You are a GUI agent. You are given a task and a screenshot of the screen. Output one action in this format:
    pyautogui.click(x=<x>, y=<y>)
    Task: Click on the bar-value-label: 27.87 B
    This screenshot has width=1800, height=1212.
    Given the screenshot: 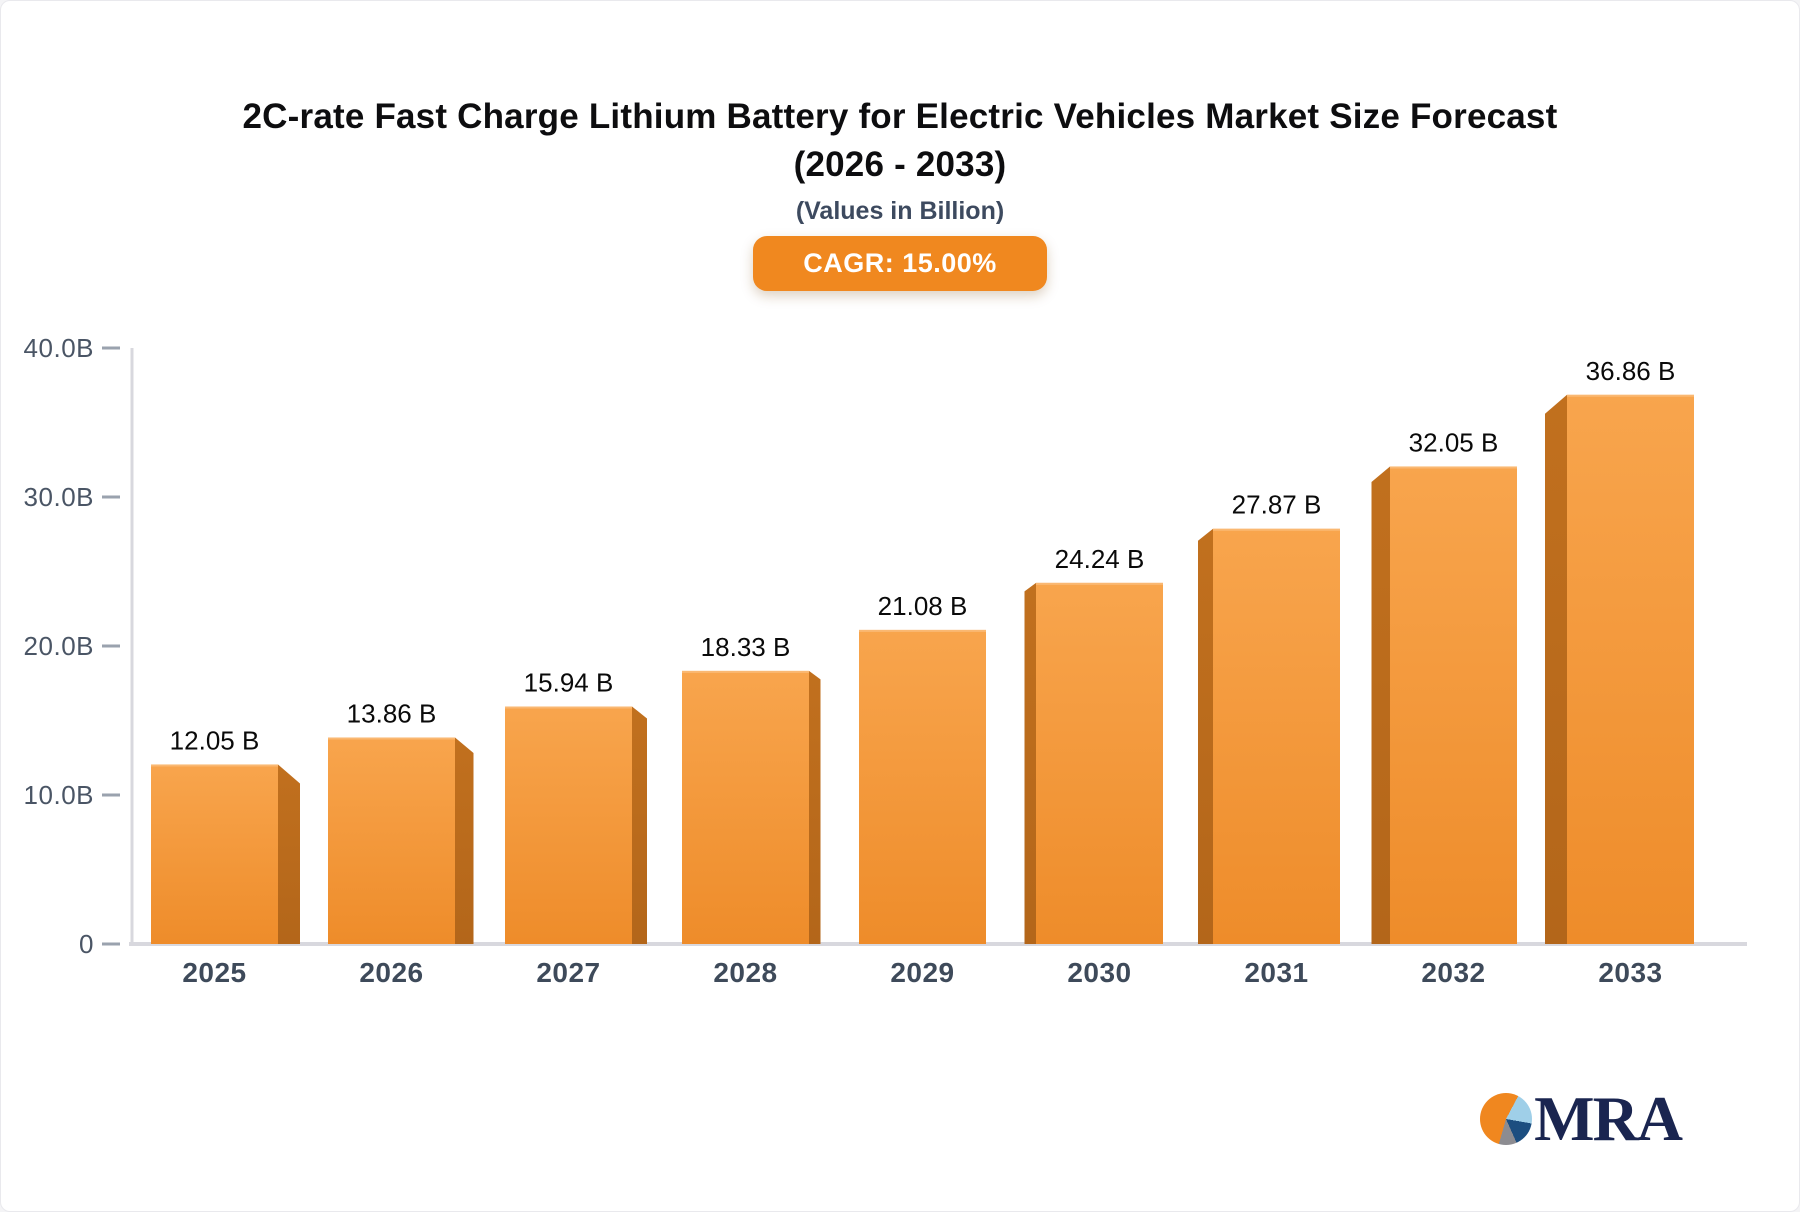 What is the action you would take?
    pyautogui.click(x=1277, y=505)
    